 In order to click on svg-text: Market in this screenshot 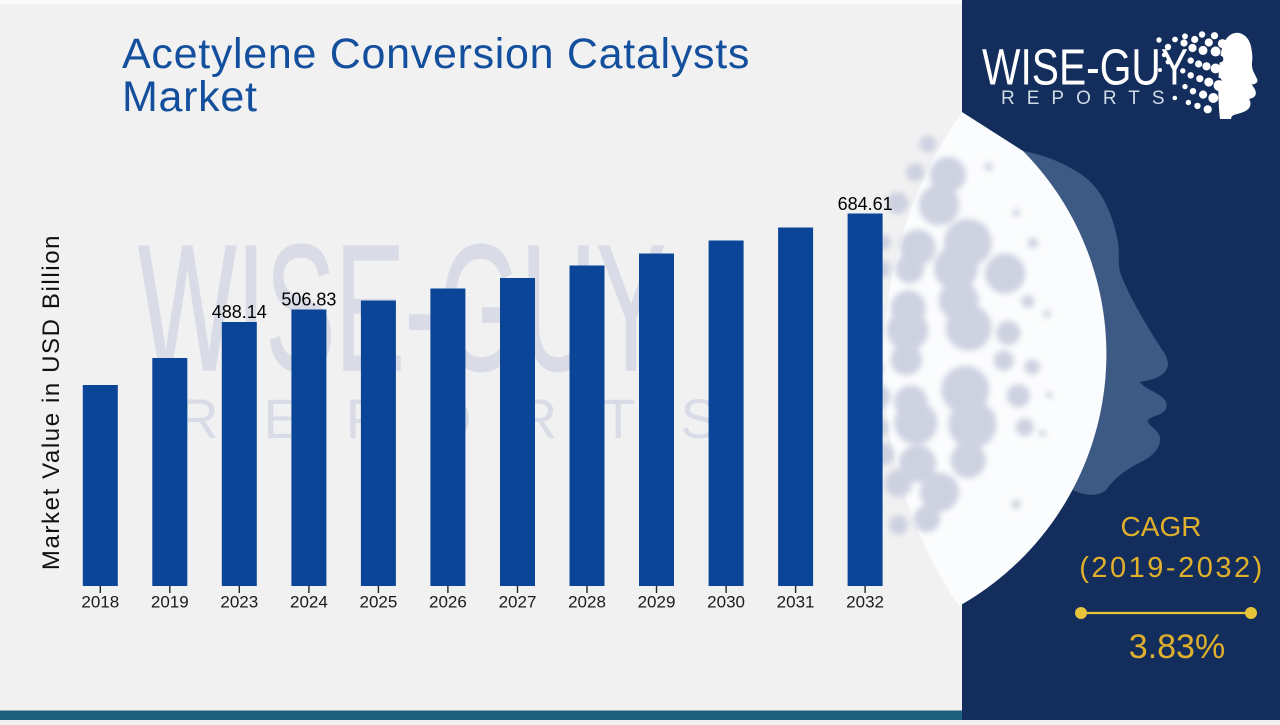, I will do `click(190, 97)`.